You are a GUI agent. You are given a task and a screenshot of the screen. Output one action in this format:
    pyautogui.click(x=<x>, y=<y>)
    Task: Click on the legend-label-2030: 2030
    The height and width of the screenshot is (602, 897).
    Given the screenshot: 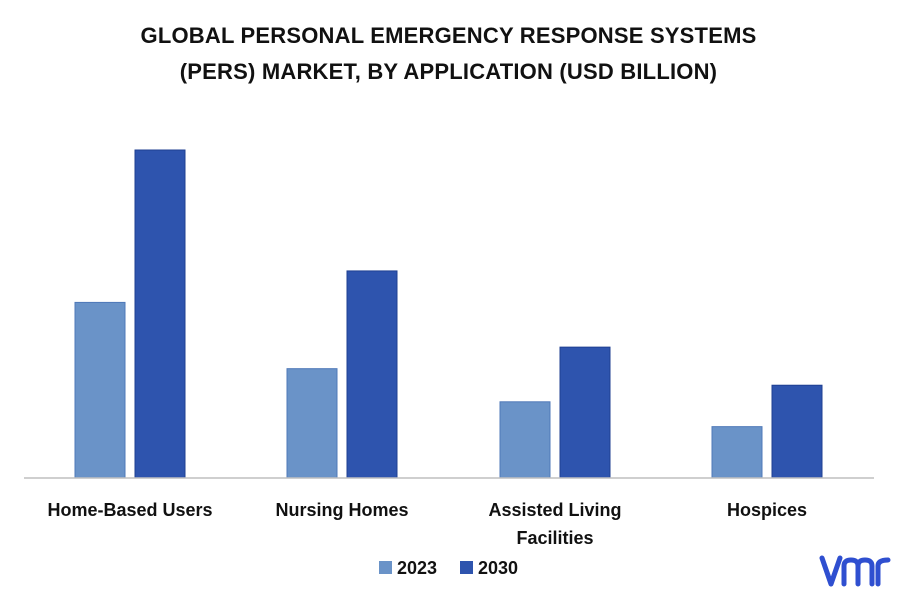 What is the action you would take?
    pyautogui.click(x=498, y=568)
    